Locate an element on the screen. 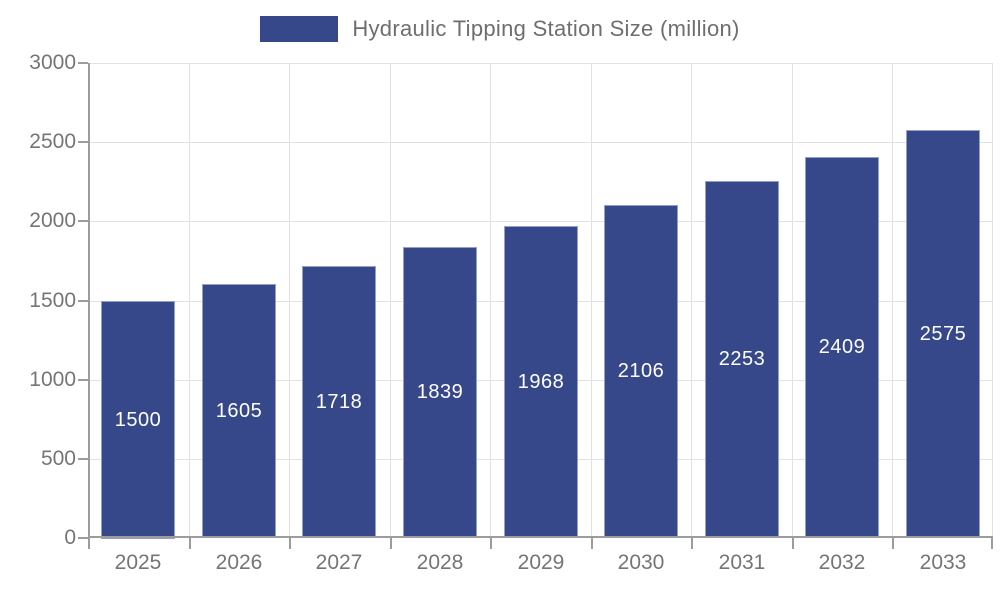  bar-2028: 1839 is located at coordinates (440, 392).